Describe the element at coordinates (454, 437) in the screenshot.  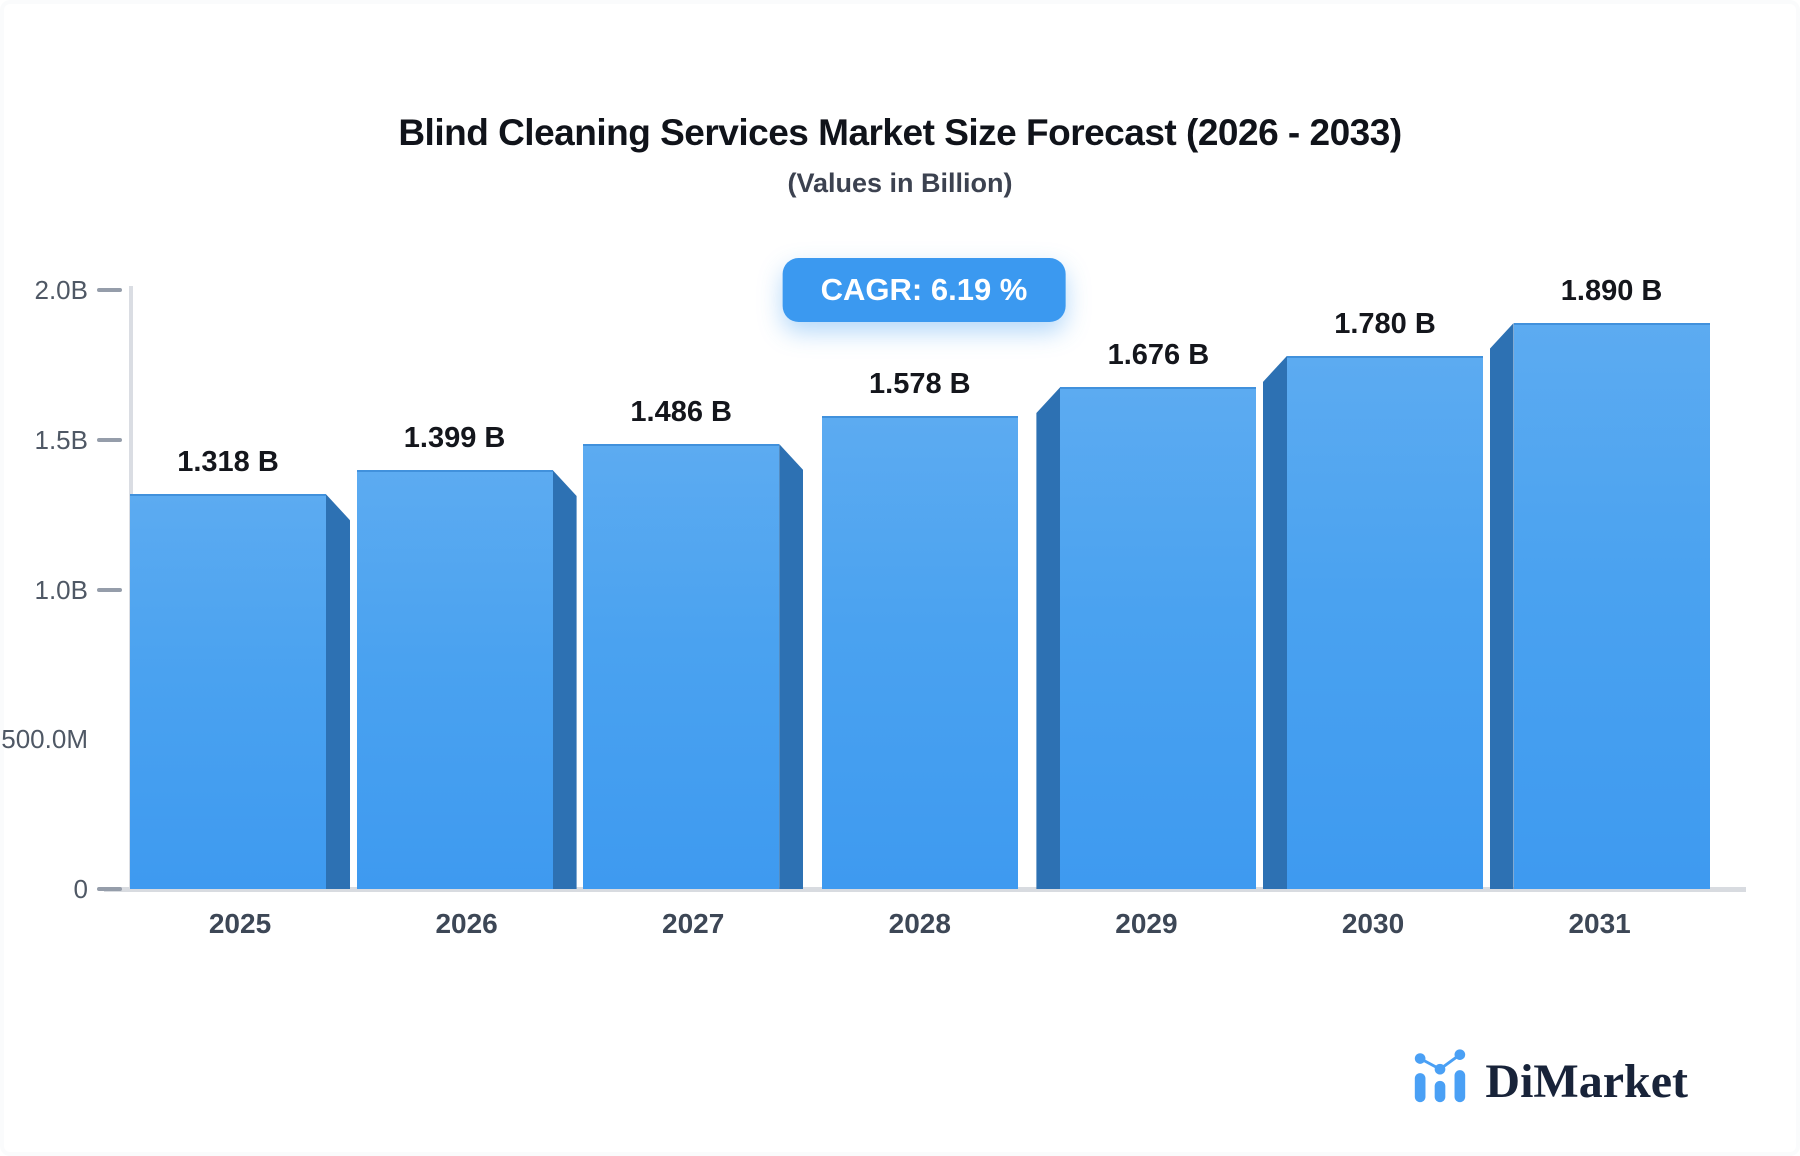
I see `bar-value-label: 1.399 B` at that location.